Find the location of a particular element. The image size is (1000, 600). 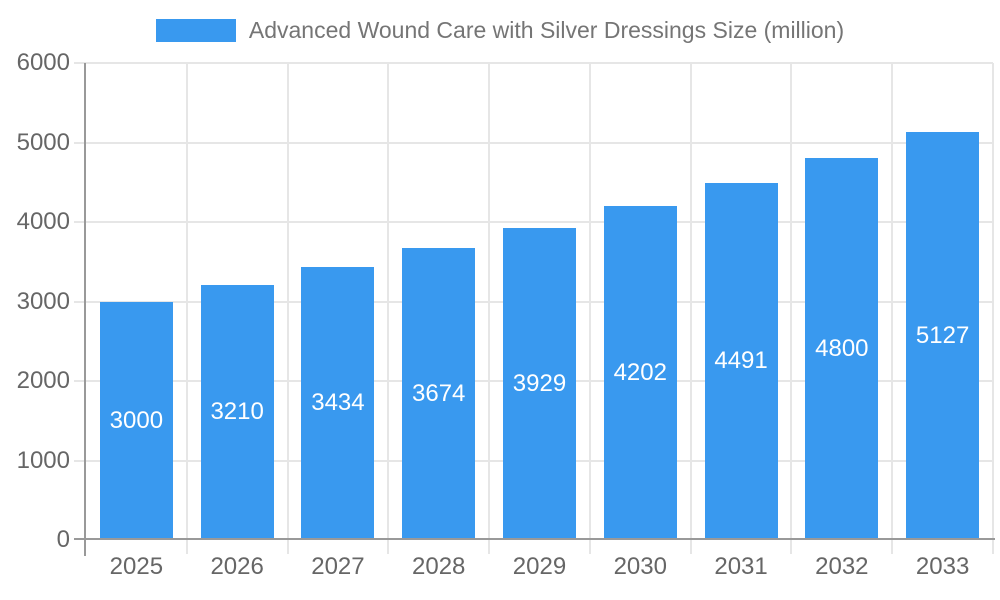

bar-2025: 3000 is located at coordinates (136, 420).